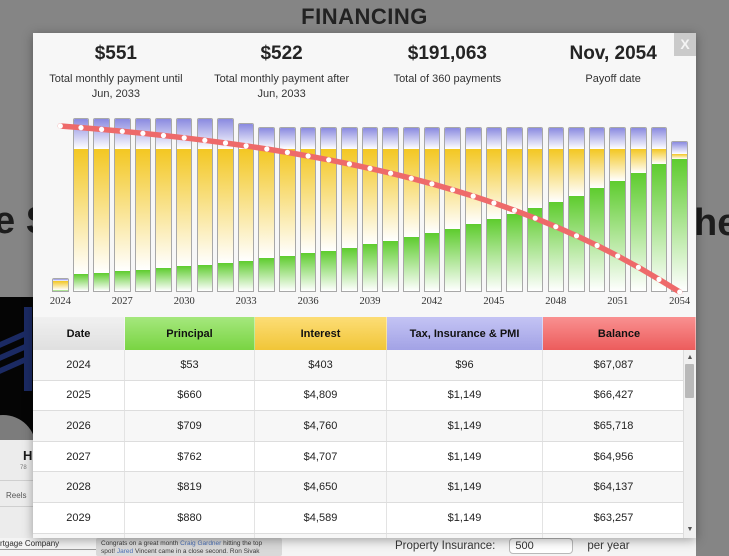 The width and height of the screenshot is (729, 556). What do you see at coordinates (101, 205) in the screenshot?
I see `stacked-bar-2026` at bounding box center [101, 205].